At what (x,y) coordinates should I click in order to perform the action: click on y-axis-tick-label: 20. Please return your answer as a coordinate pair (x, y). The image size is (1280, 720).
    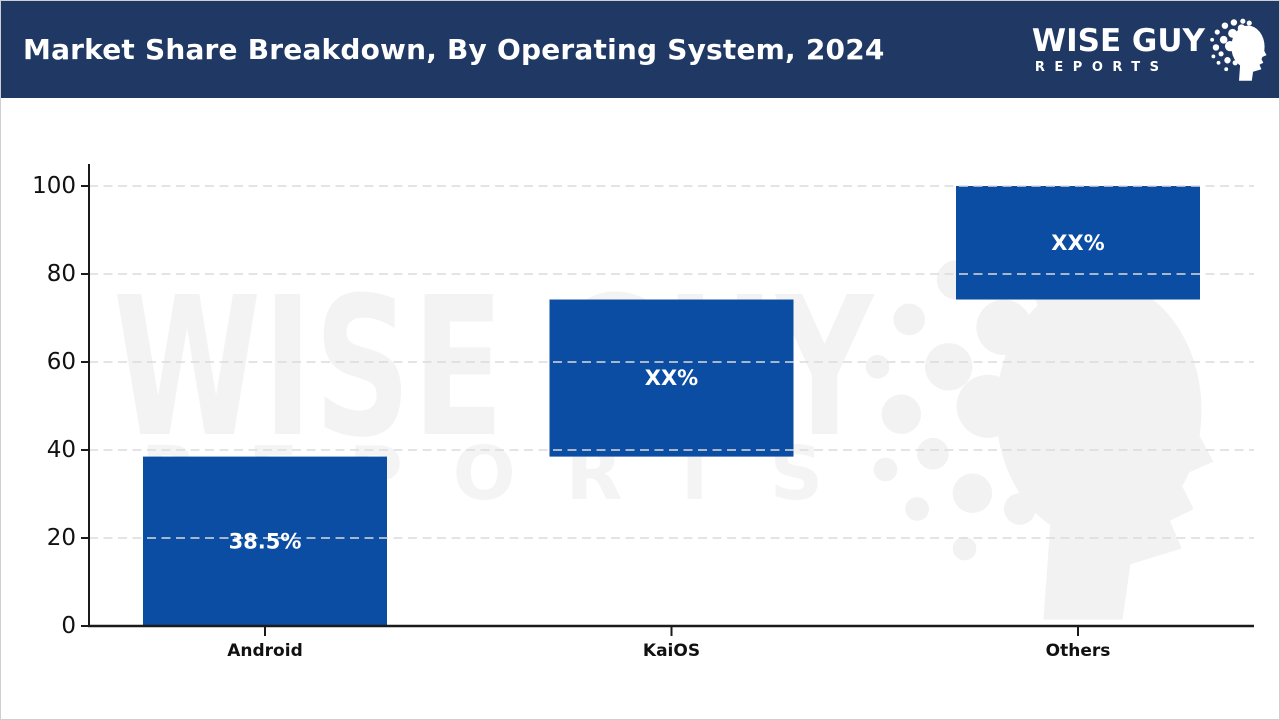
    Looking at the image, I should click on (61, 538).